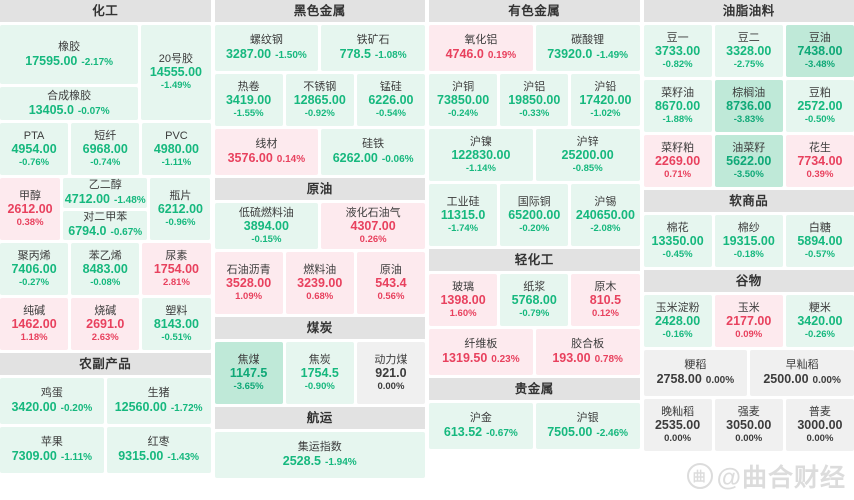 The image size is (854, 500). I want to click on quote-cell: 焦煤 1147.5 -3.65%, so click(248, 373).